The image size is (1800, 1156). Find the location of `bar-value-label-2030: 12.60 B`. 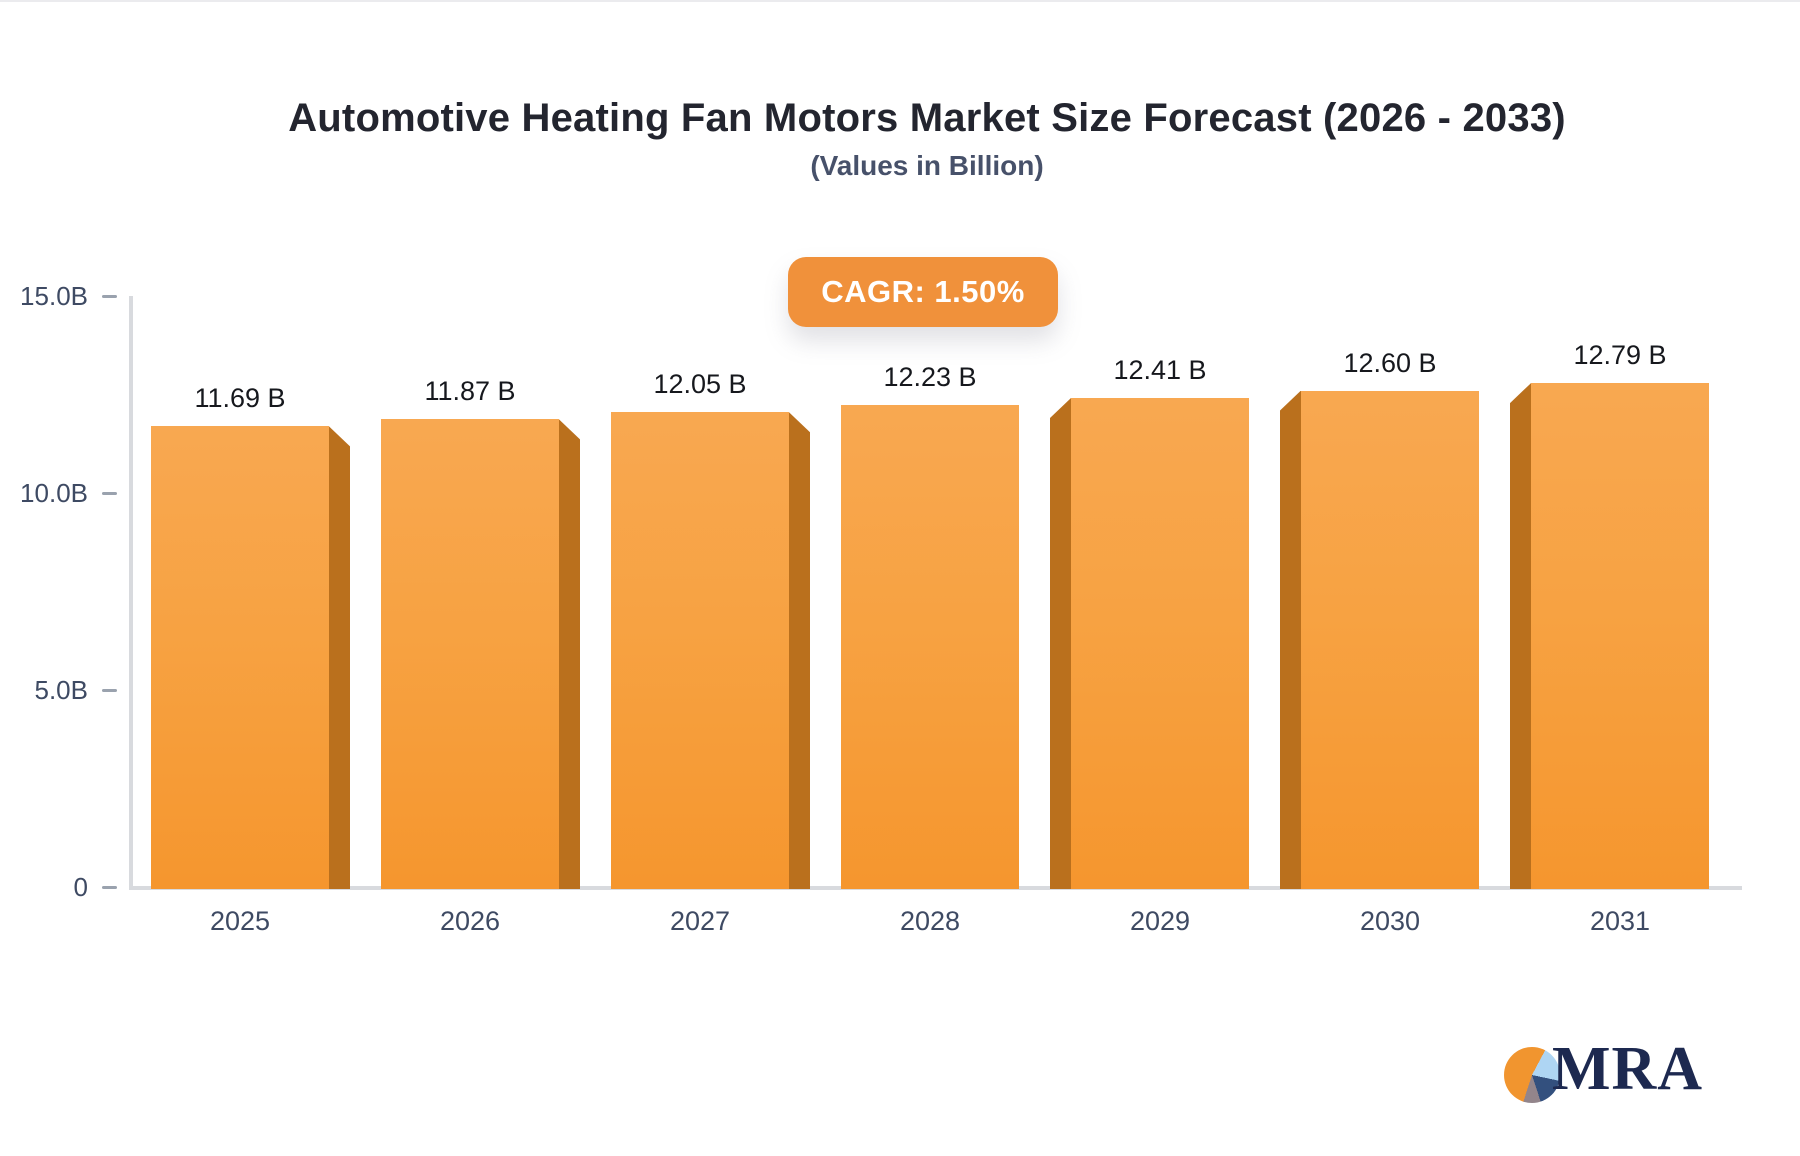

bar-value-label-2030: 12.60 B is located at coordinates (1390, 362).